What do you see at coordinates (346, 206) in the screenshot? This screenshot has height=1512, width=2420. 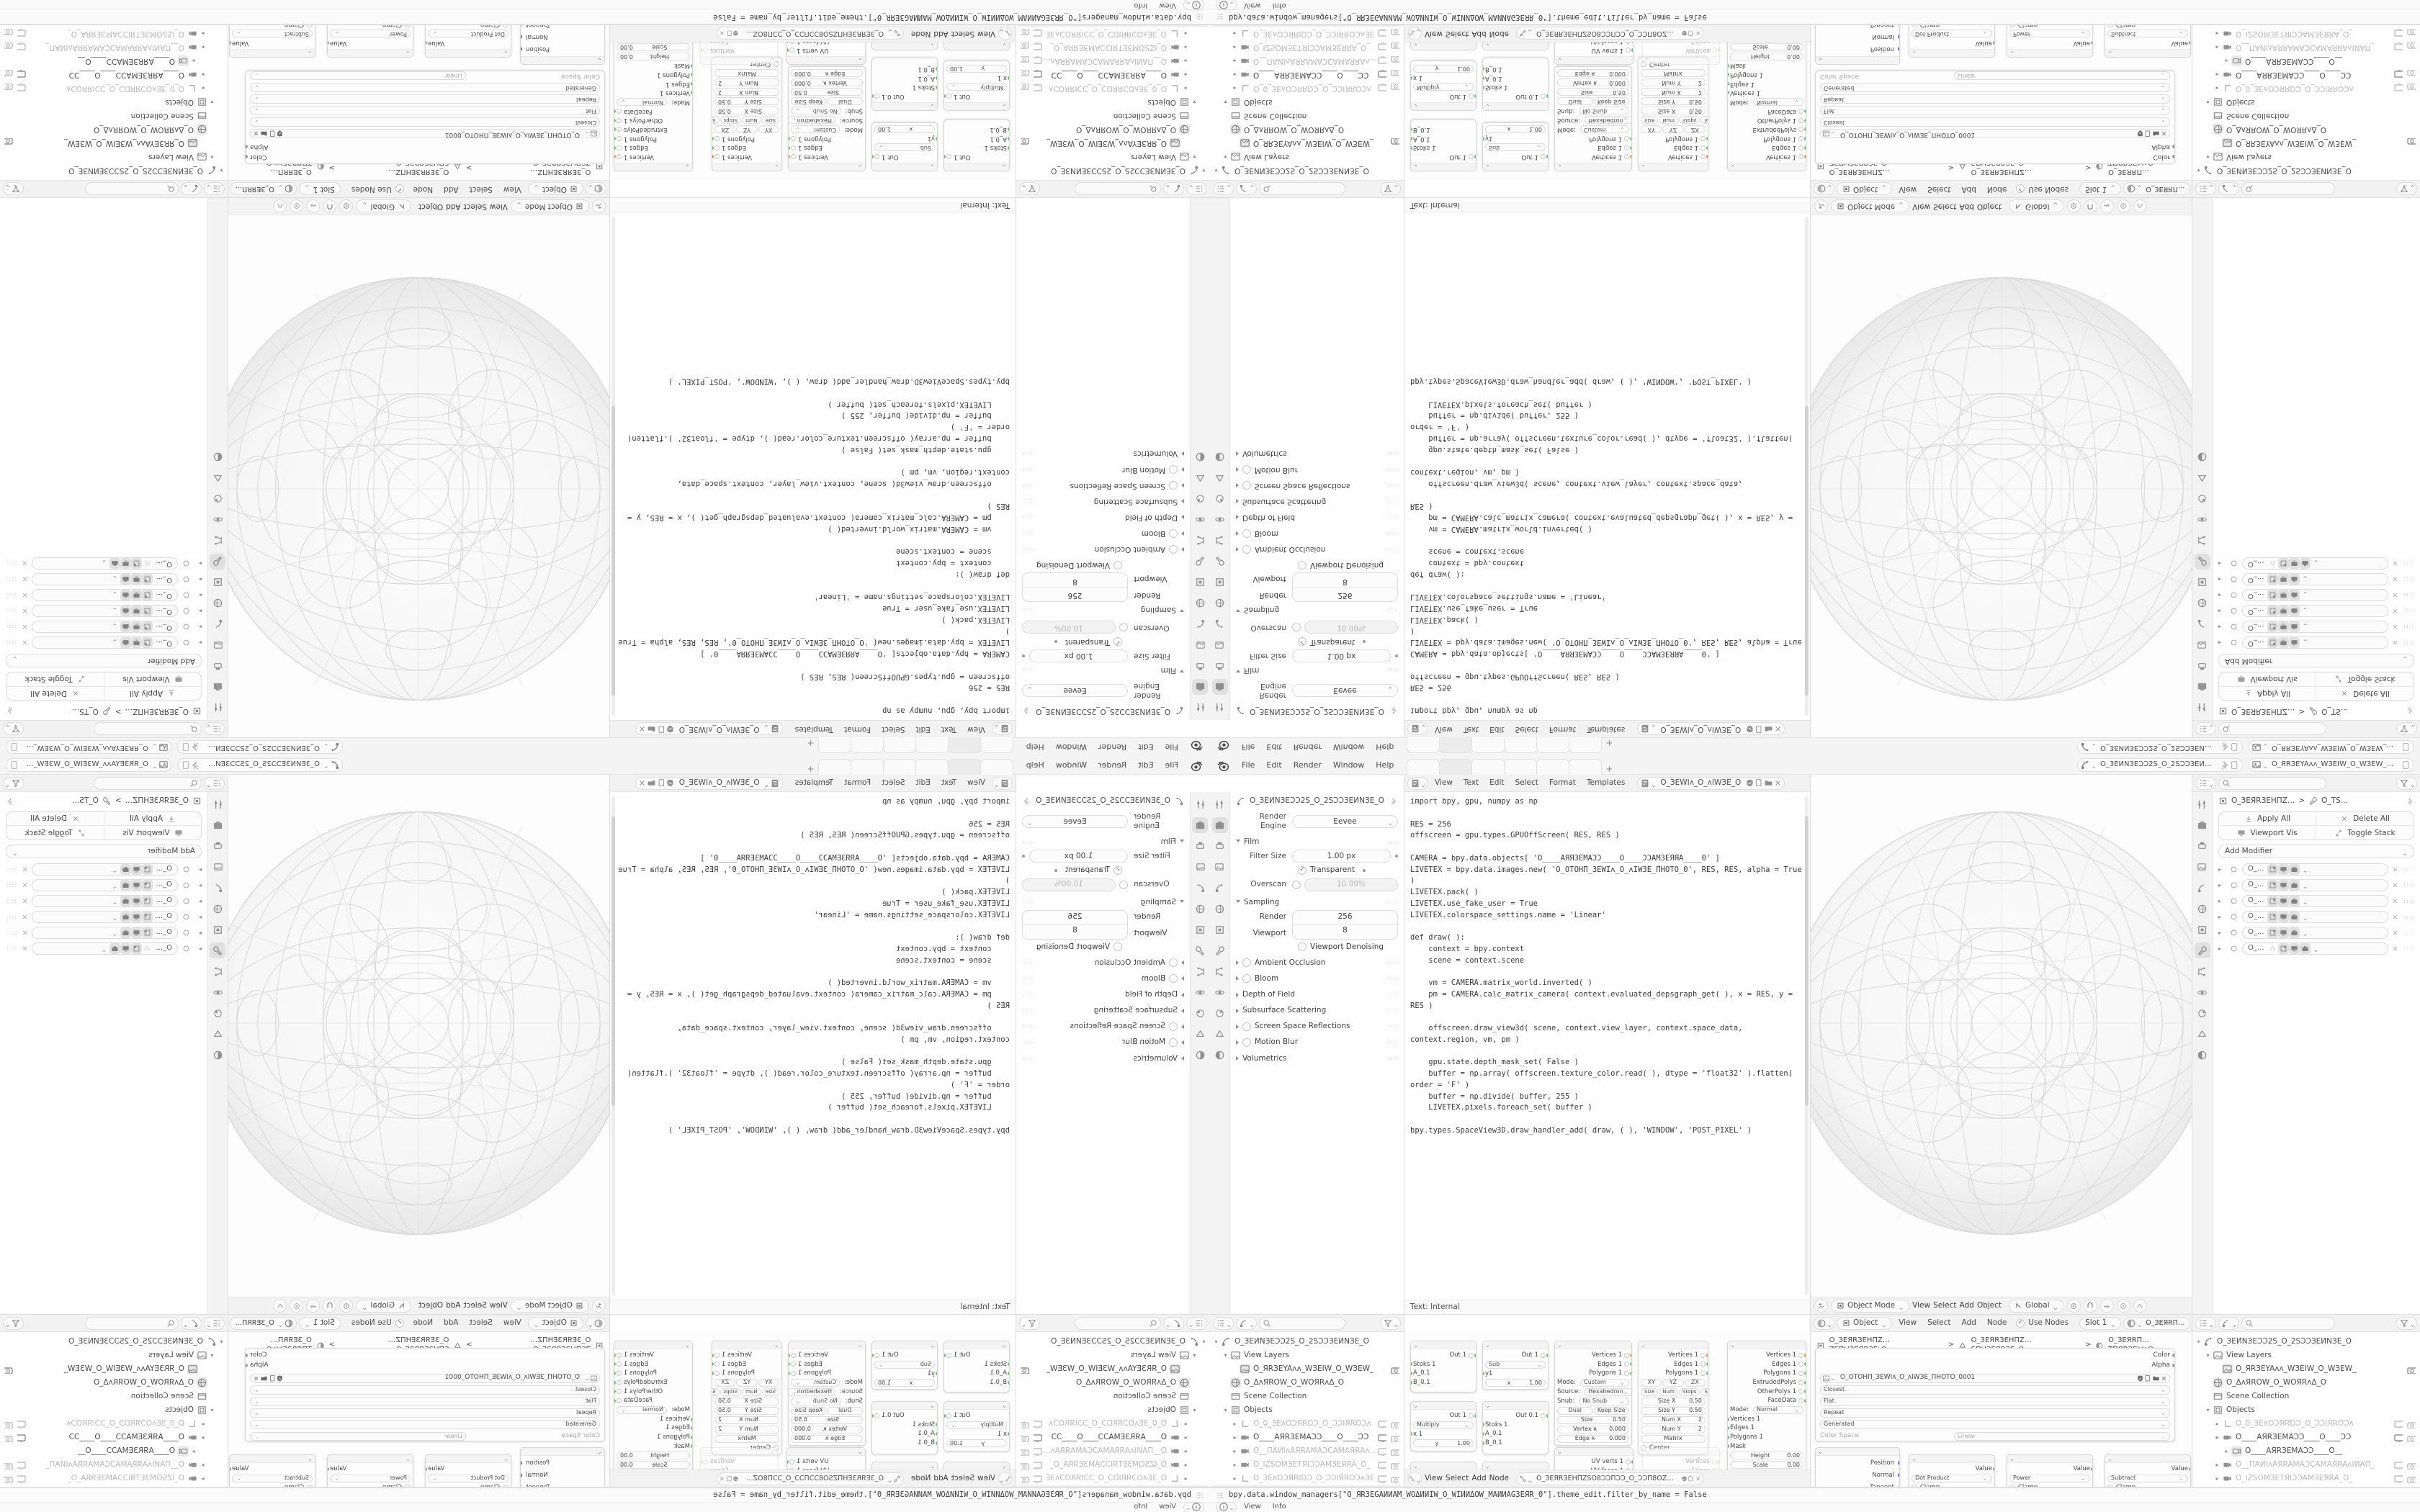 I see `pivot-point-button` at bounding box center [346, 206].